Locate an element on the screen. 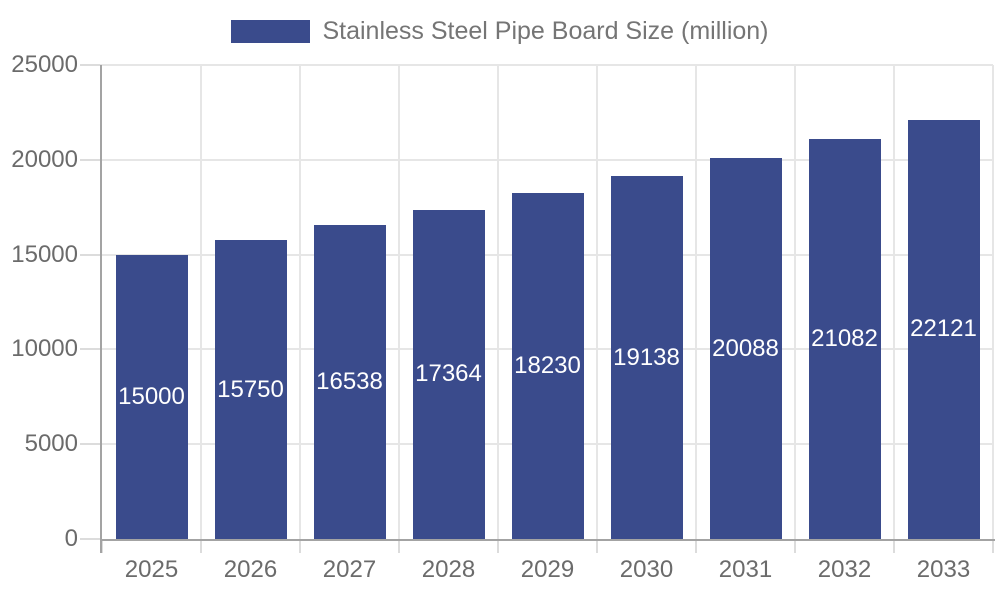 This screenshot has height=600, width=1000. y-tick-label: 10000 is located at coordinates (44, 349).